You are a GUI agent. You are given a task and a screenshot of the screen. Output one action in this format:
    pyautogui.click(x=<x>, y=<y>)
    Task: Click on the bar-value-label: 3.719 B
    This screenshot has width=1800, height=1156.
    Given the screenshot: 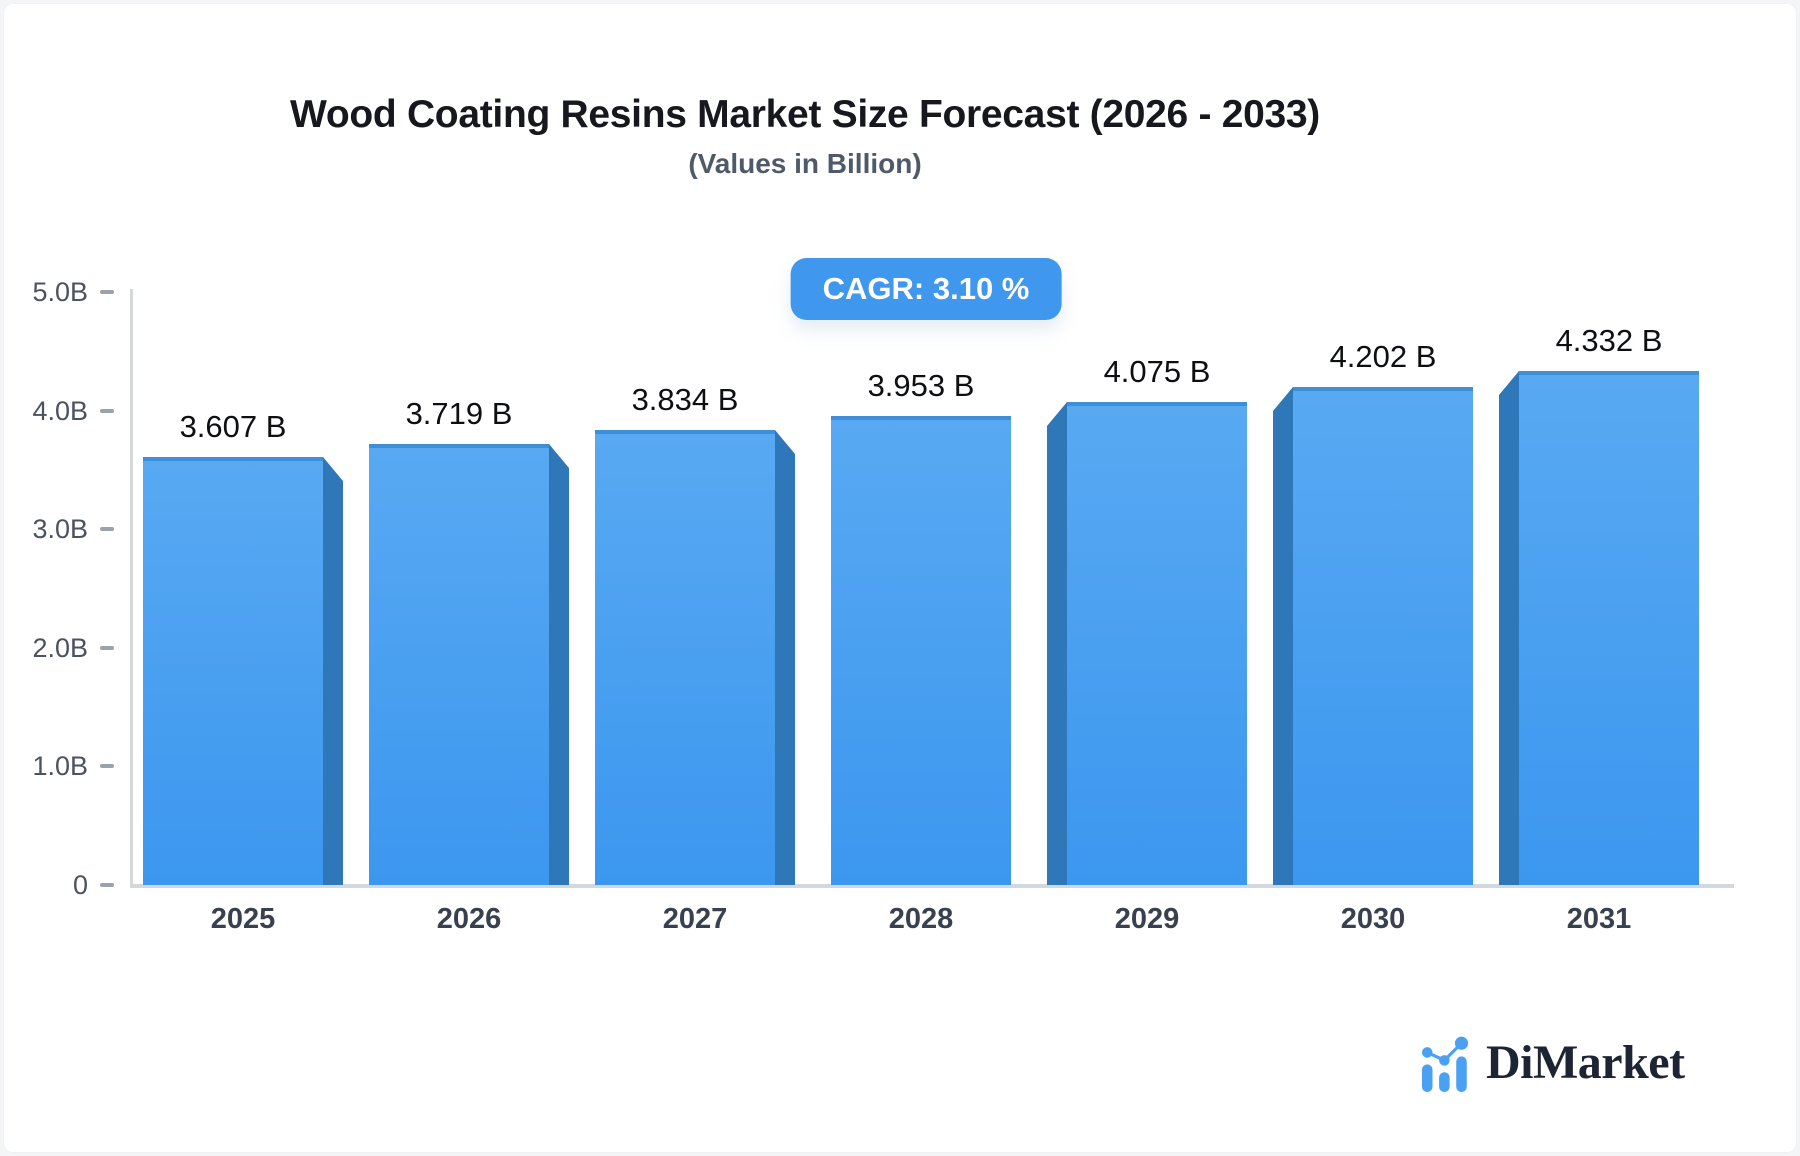 What is the action you would take?
    pyautogui.click(x=459, y=413)
    